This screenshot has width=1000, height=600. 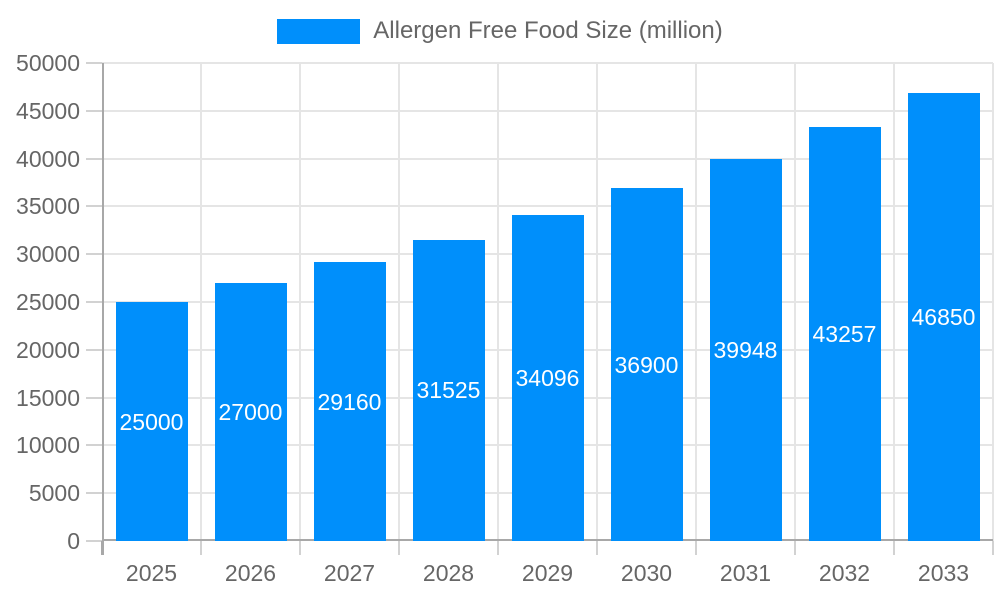 I want to click on bar-value-label: 31525, so click(x=448, y=390).